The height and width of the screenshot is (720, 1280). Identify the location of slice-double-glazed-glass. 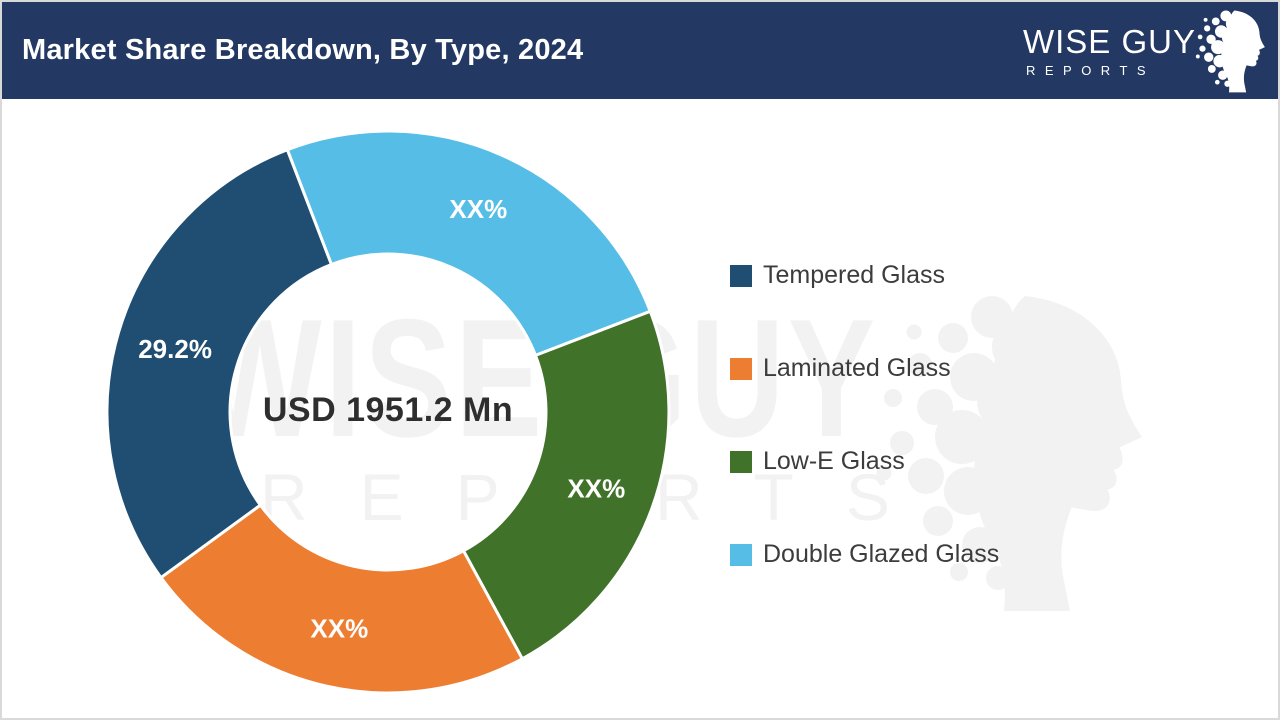
(468, 243).